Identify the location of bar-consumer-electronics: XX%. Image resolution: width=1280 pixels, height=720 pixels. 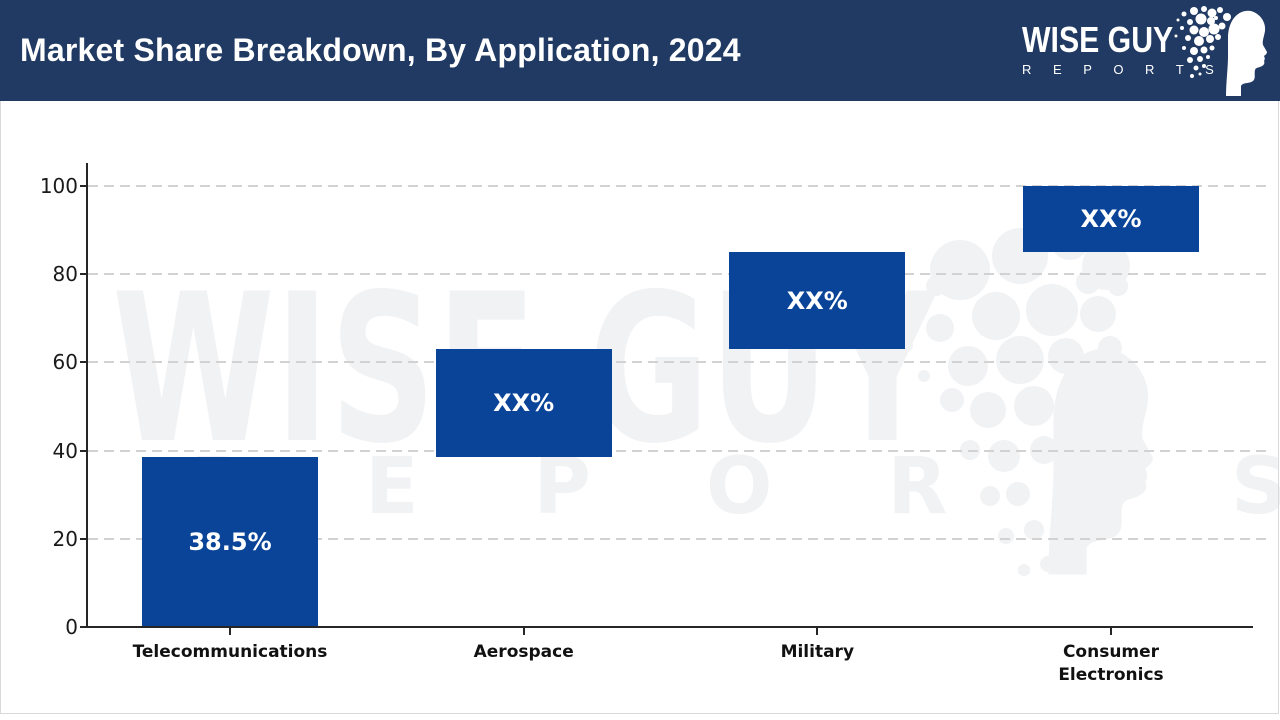
(1111, 219).